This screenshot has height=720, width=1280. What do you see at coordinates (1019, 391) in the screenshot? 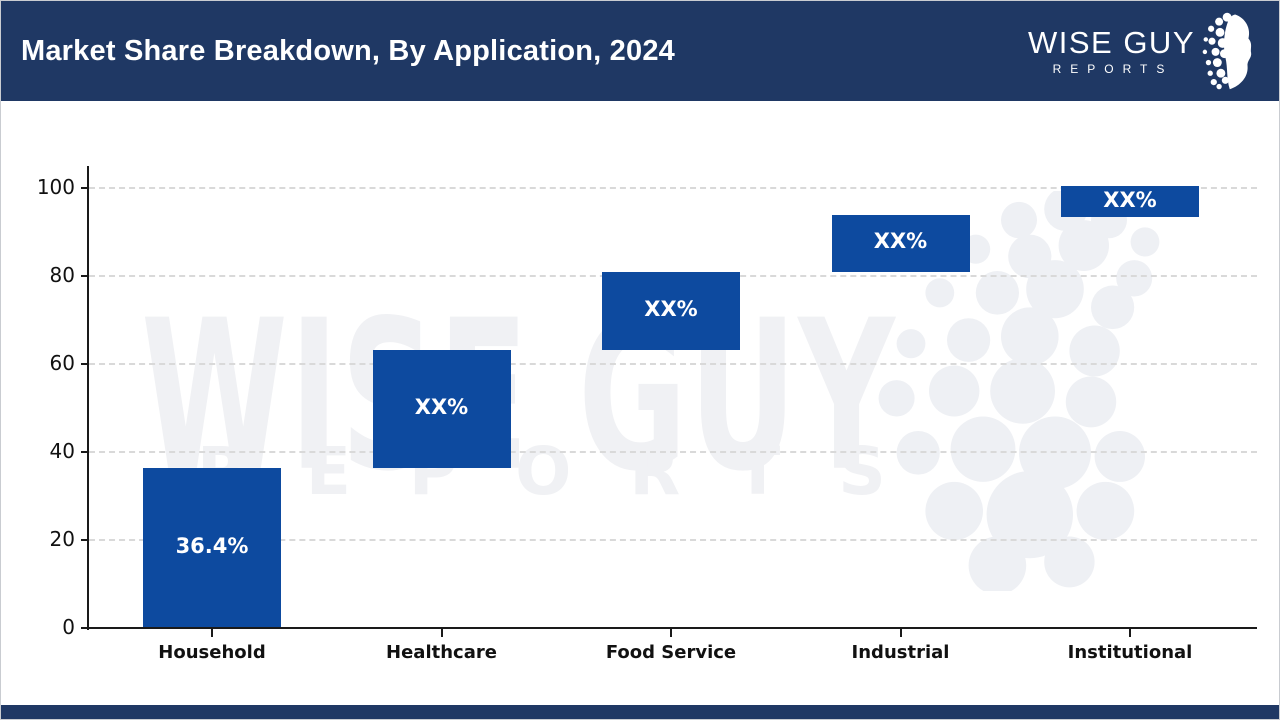
I see `watermark-dotted-head-icon` at bounding box center [1019, 391].